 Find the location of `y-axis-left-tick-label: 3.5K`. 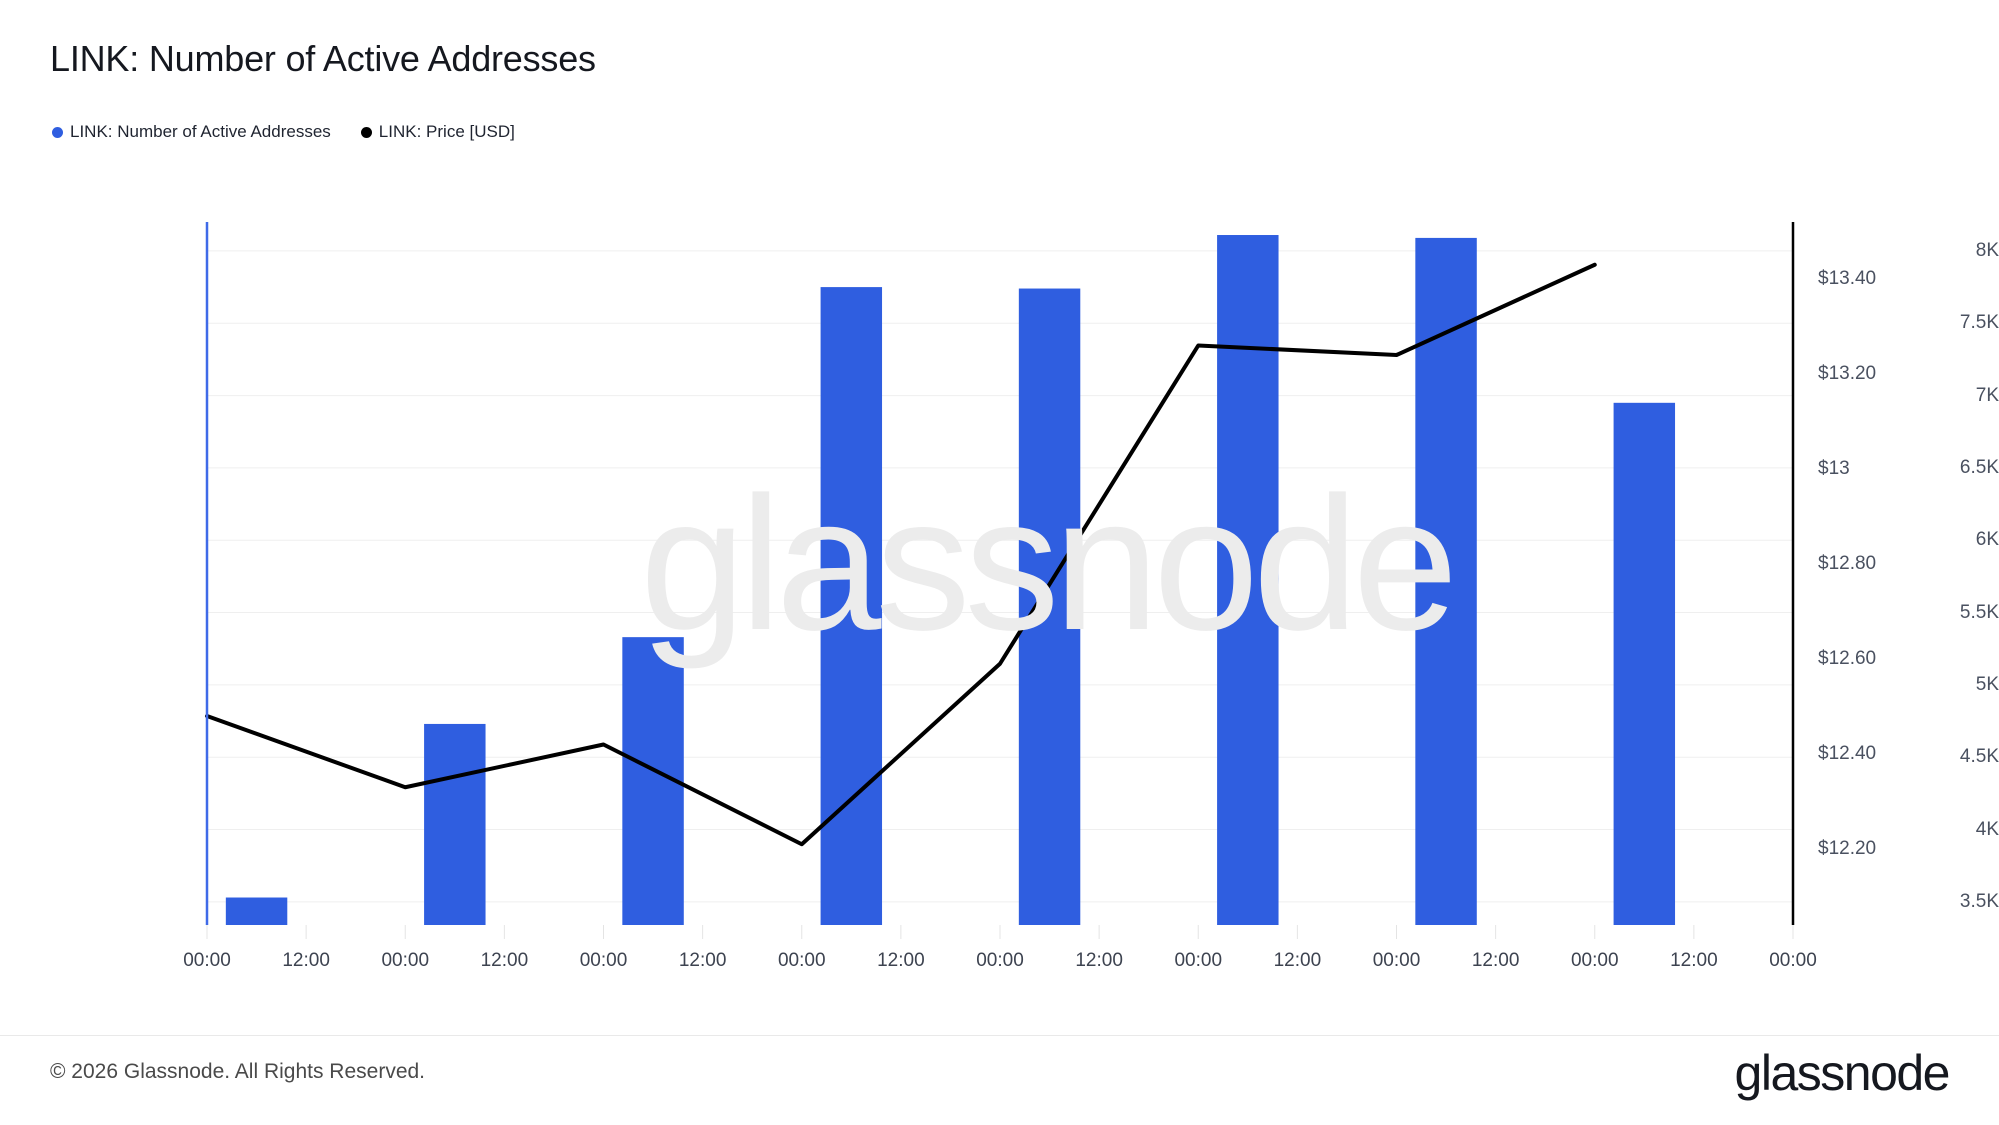

y-axis-left-tick-label: 3.5K is located at coordinates (1979, 901).